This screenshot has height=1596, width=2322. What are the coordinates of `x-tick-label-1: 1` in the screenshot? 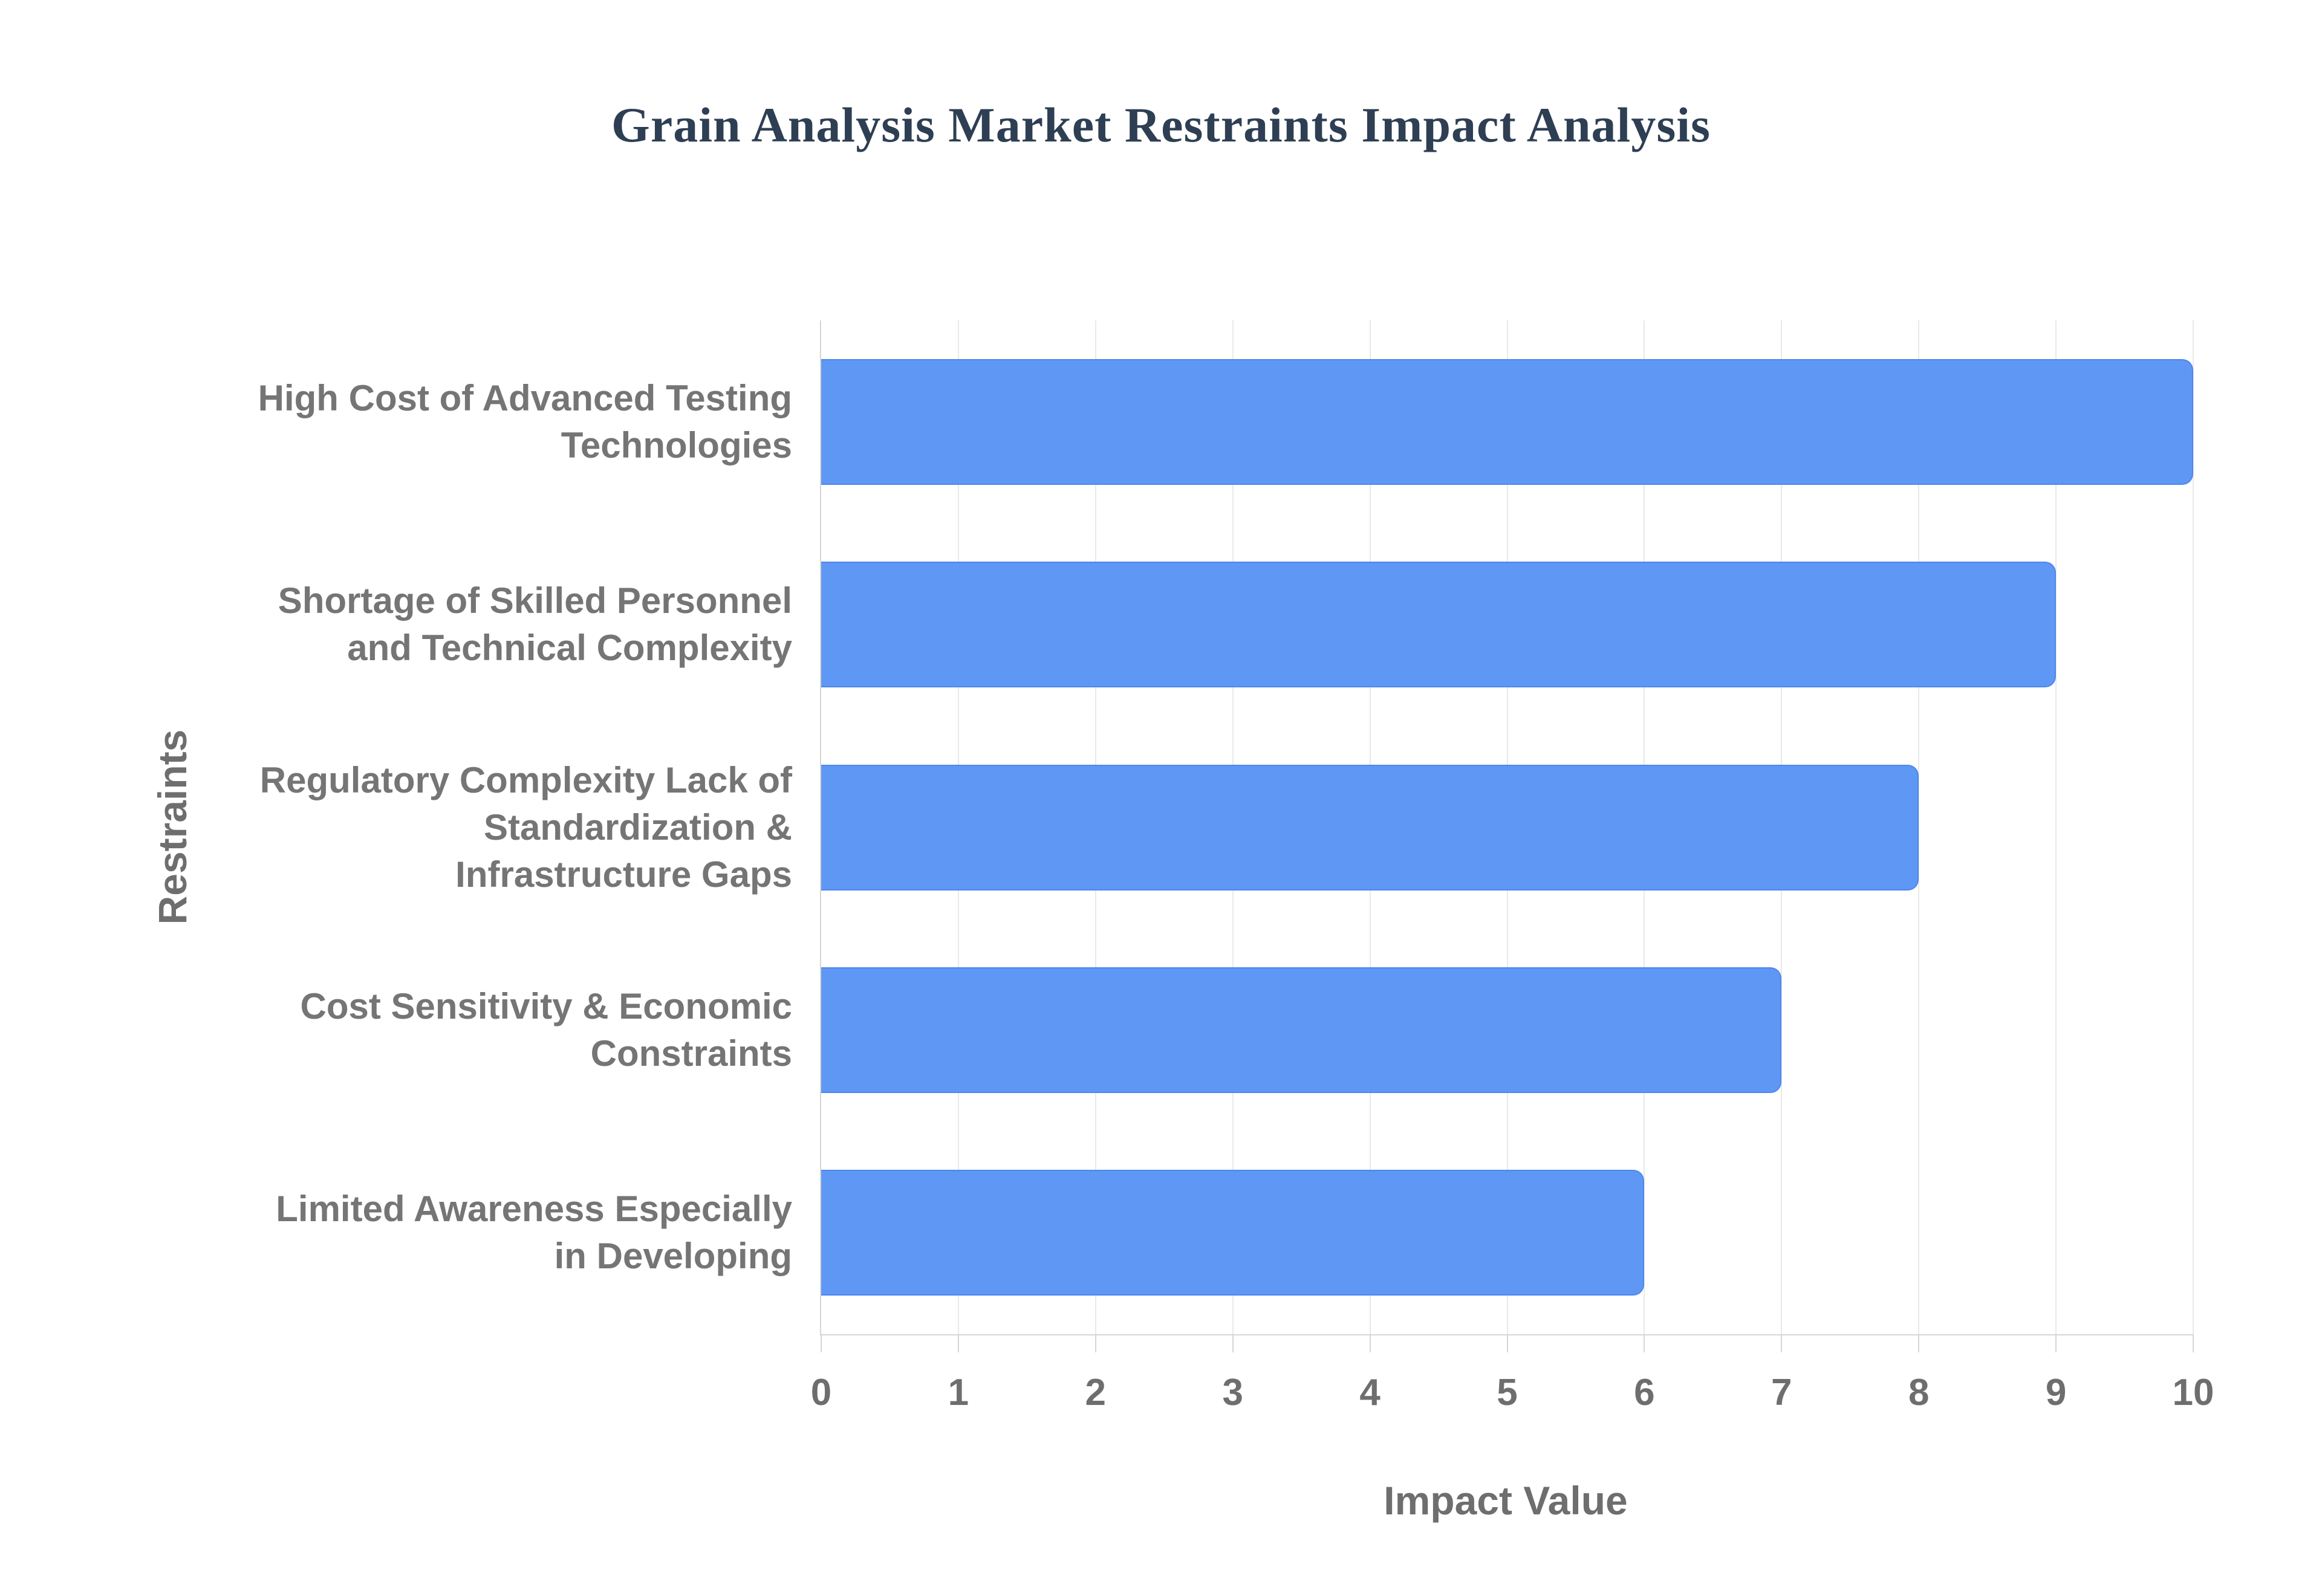 It's located at (958, 1392).